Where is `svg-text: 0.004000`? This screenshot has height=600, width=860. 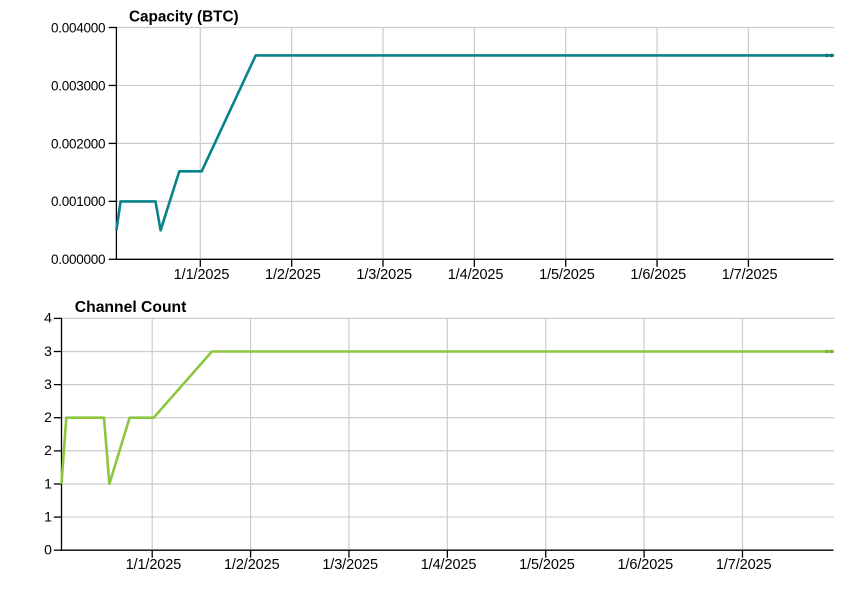
svg-text: 0.004000 is located at coordinates (78, 27).